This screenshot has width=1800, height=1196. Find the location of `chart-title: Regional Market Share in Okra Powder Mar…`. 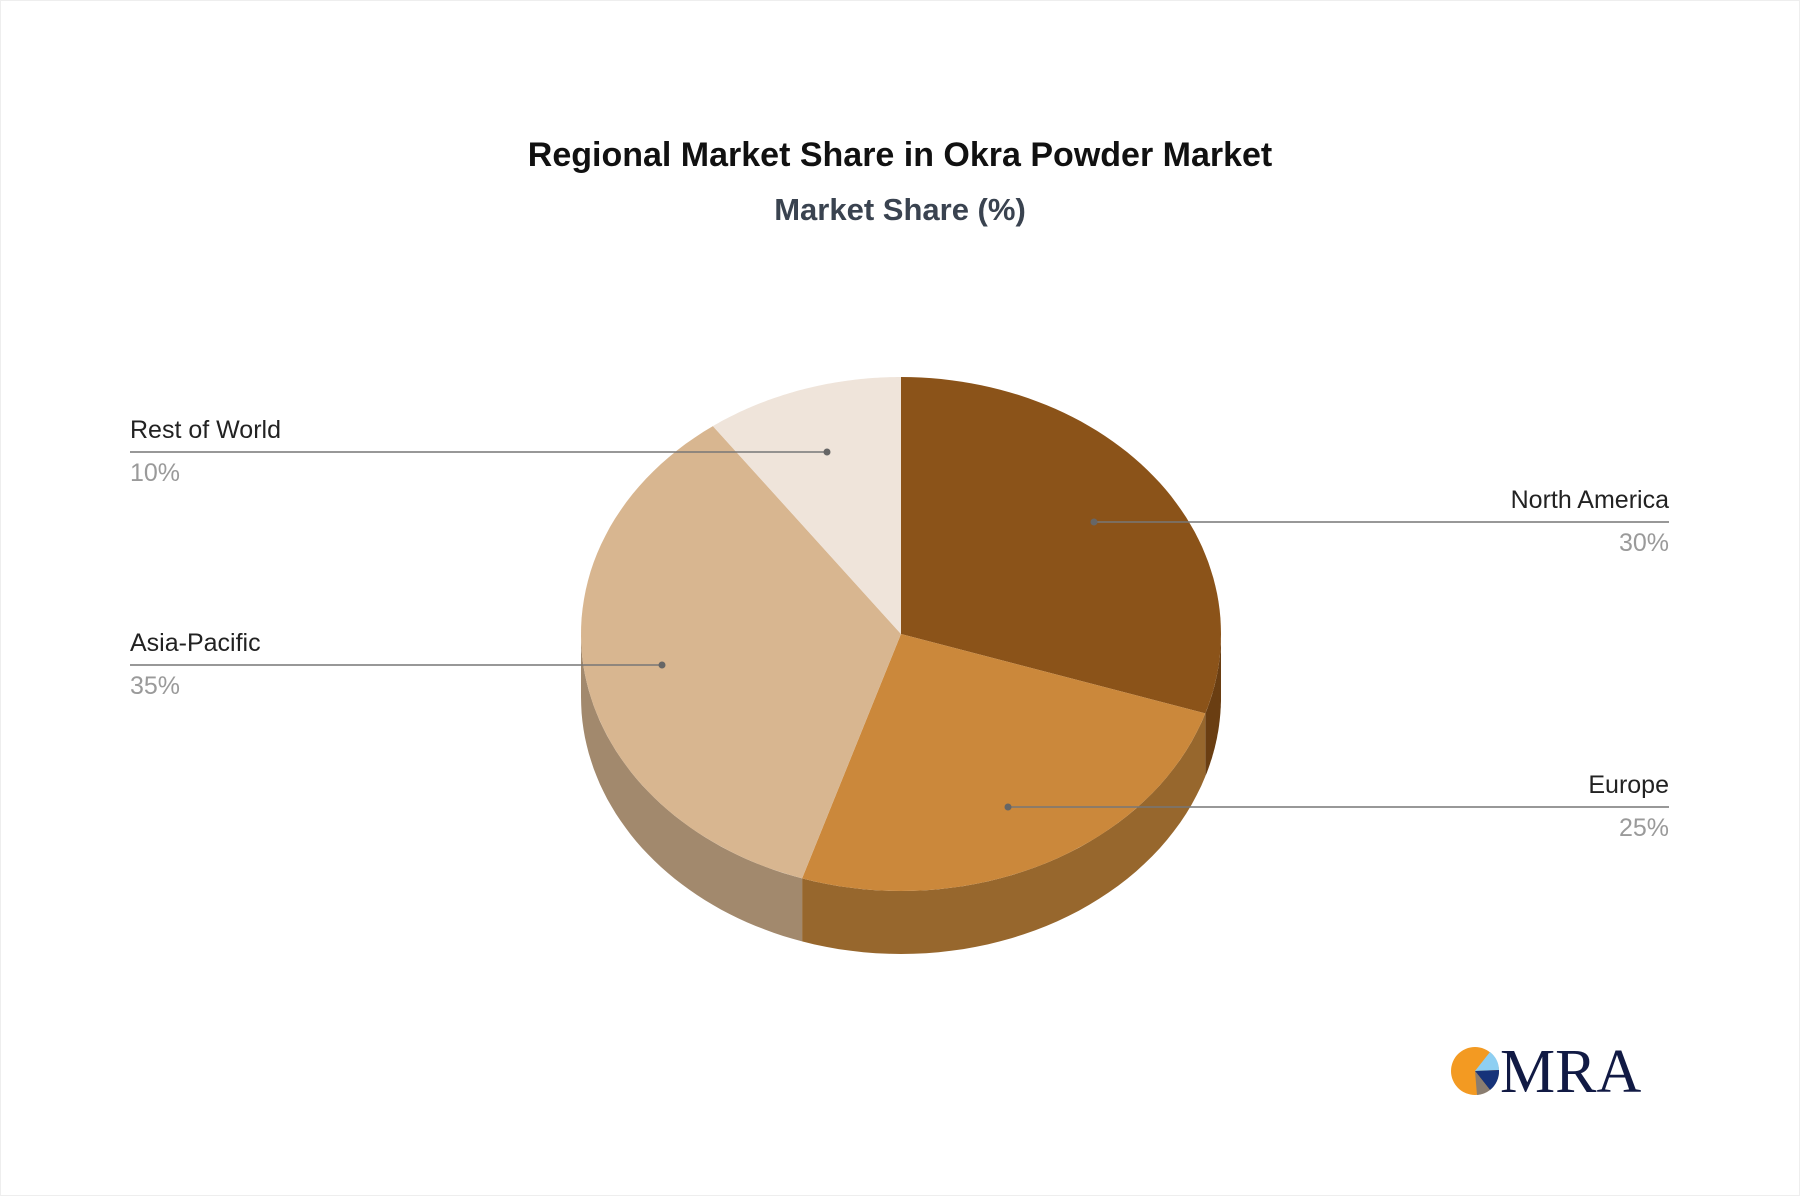

chart-title: Regional Market Share in Okra Powder Mar… is located at coordinates (900, 155).